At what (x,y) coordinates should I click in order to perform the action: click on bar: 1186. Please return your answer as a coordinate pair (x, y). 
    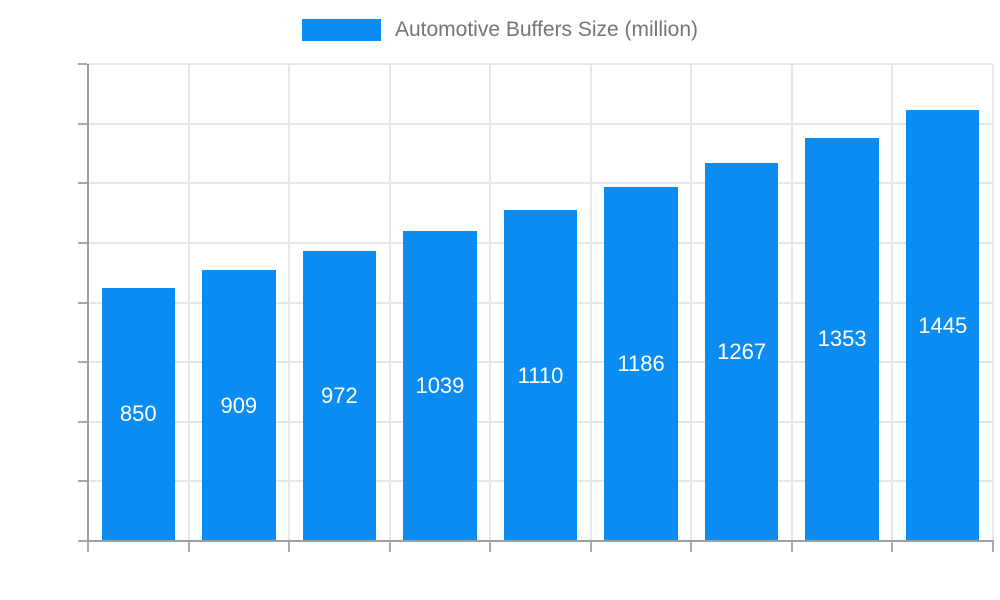
    Looking at the image, I should click on (641, 364).